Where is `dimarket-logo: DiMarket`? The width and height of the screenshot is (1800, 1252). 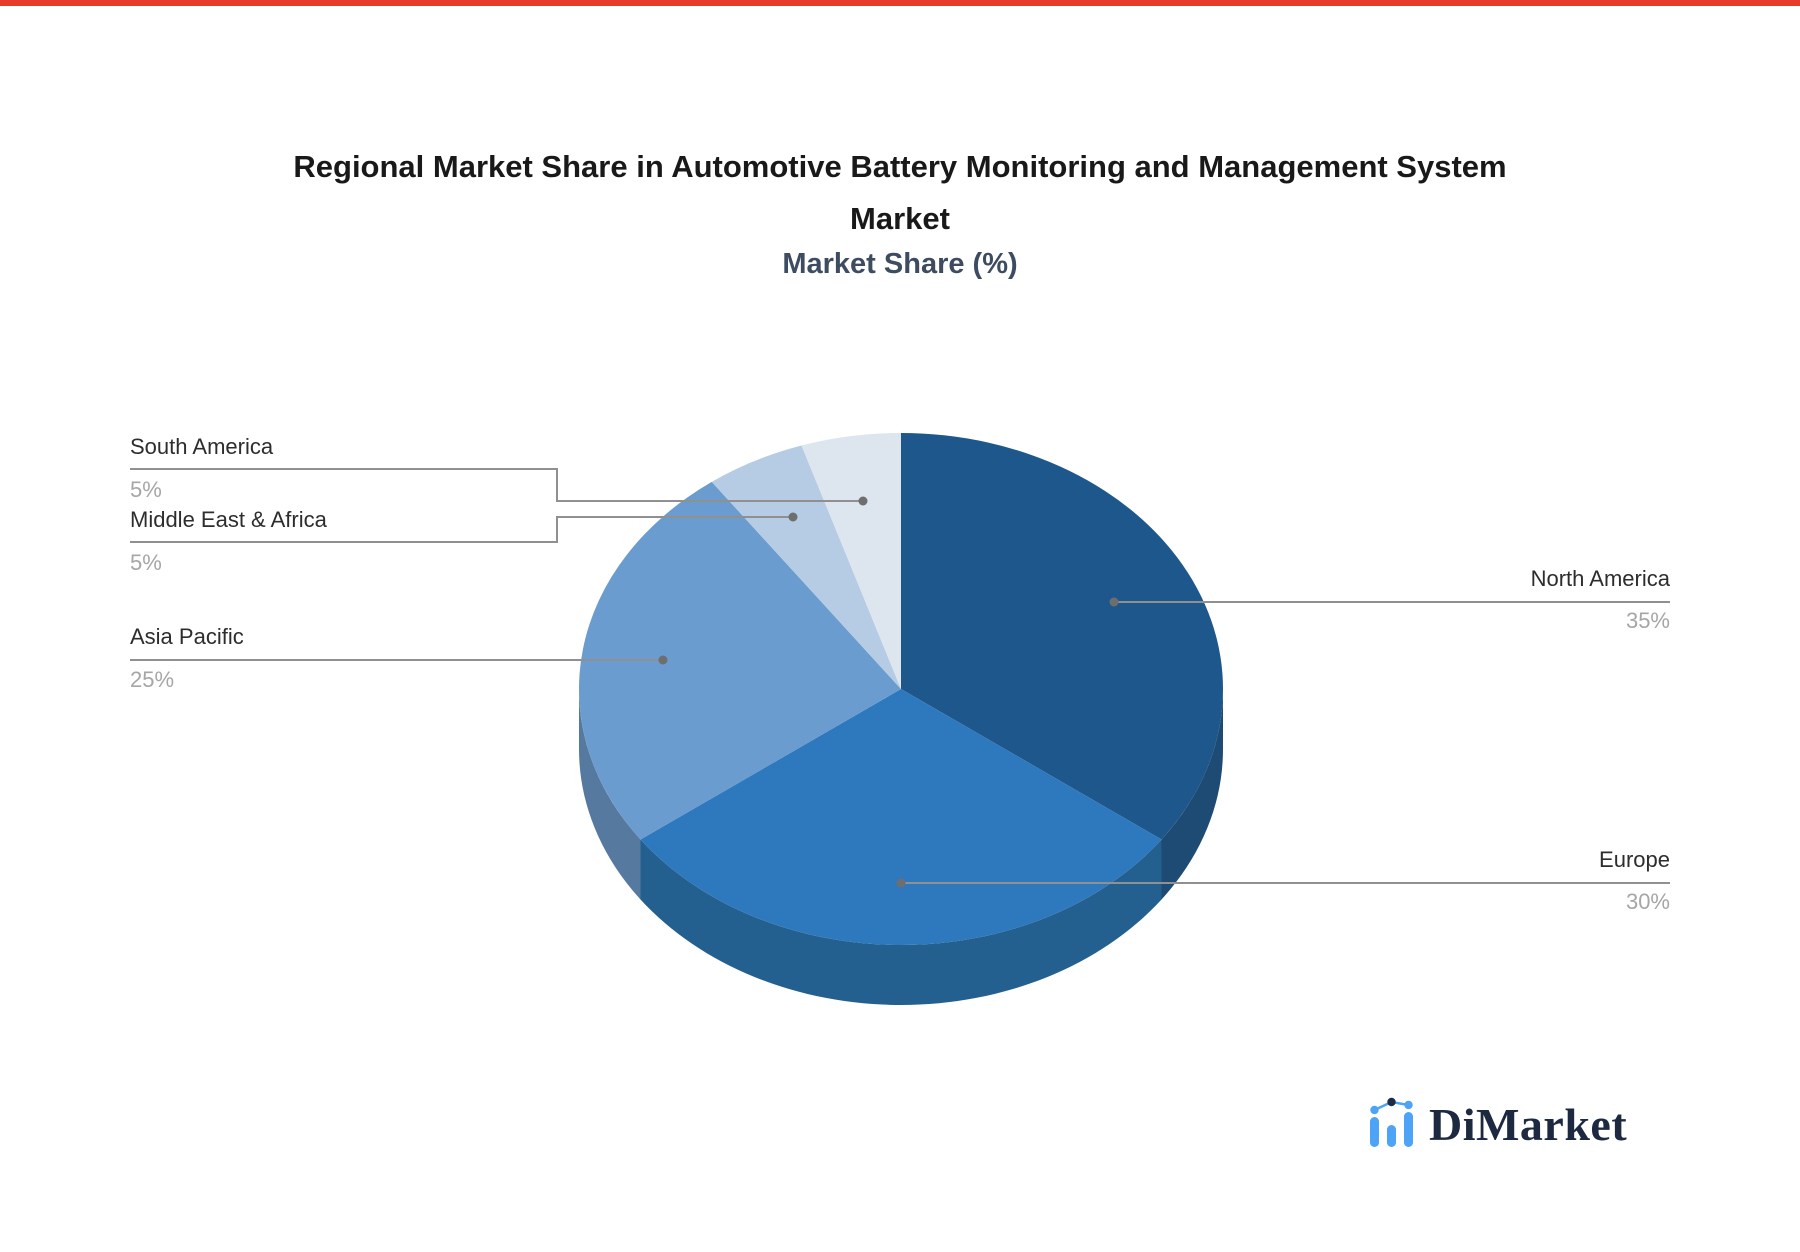
dimarket-logo: DiMarket is located at coordinates (1498, 1121).